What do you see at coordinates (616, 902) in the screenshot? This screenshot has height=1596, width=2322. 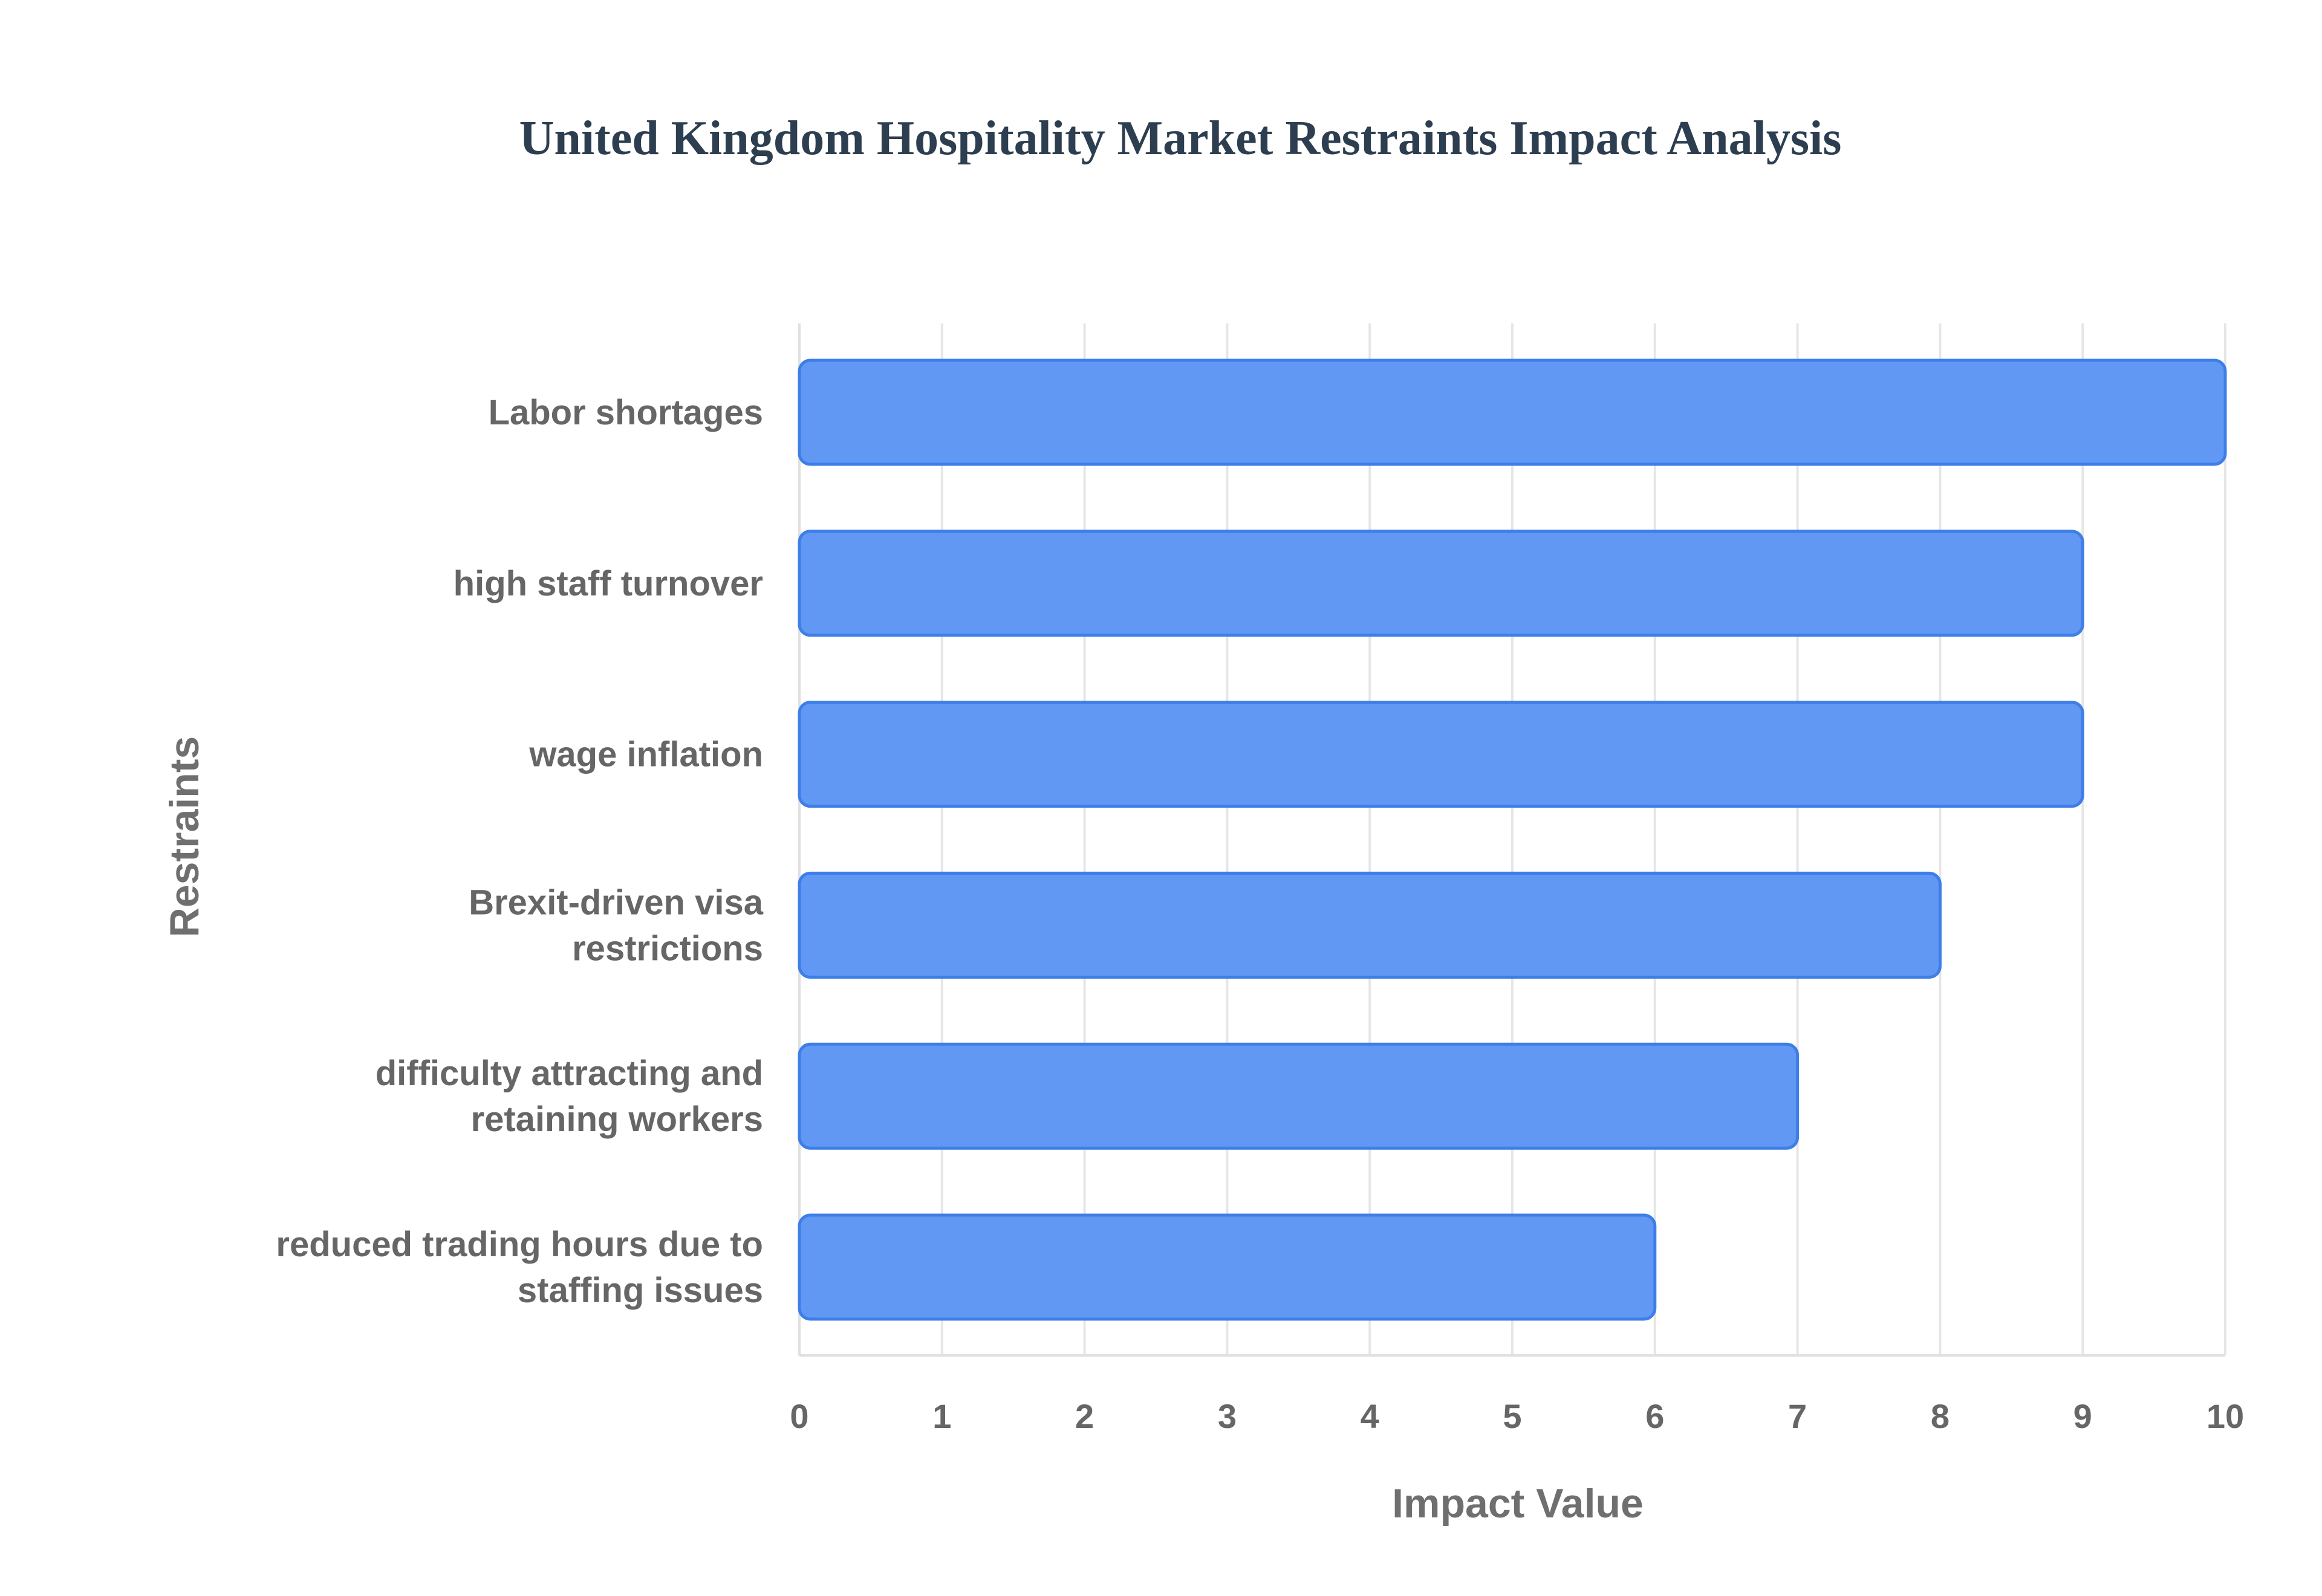 I see `category-label: Brexit-driven visa` at bounding box center [616, 902].